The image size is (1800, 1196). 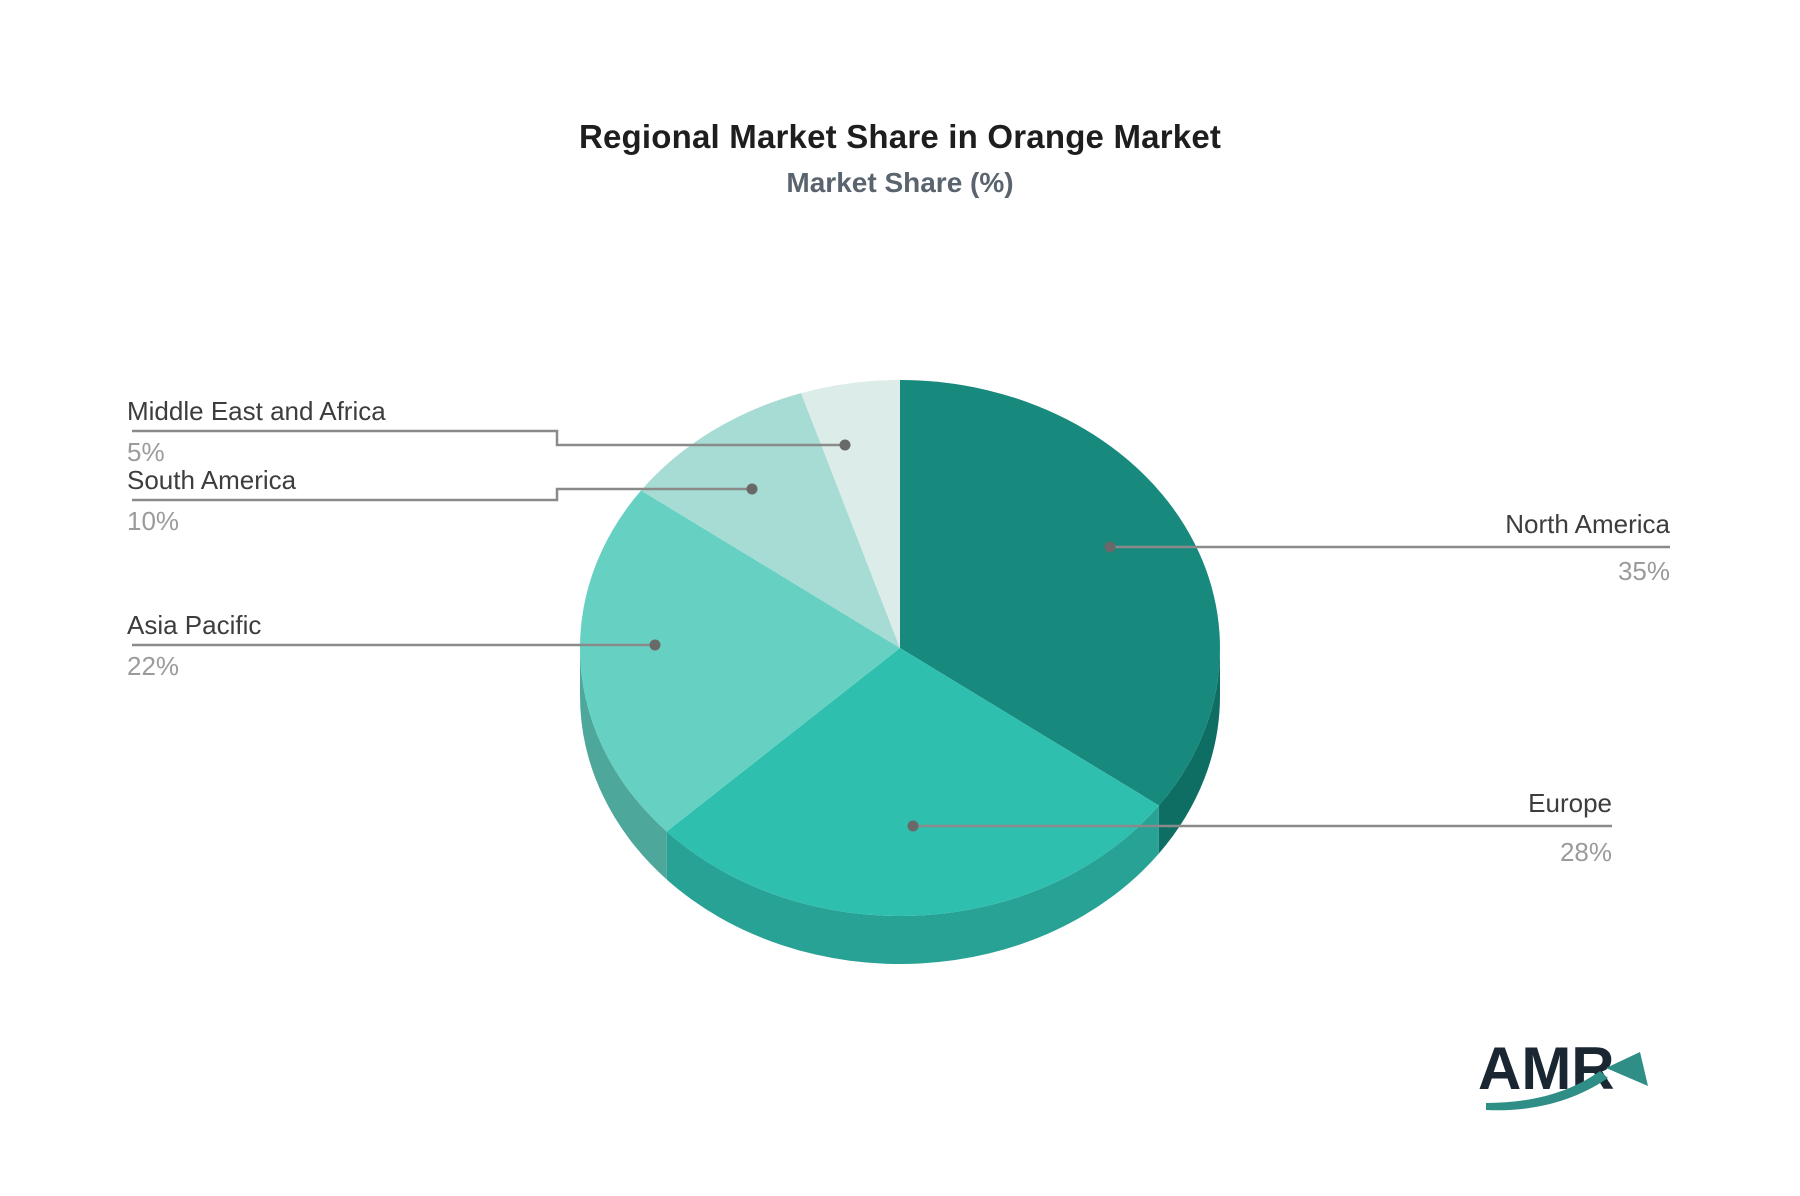 I want to click on pie-slice-south-america, so click(x=770, y=520).